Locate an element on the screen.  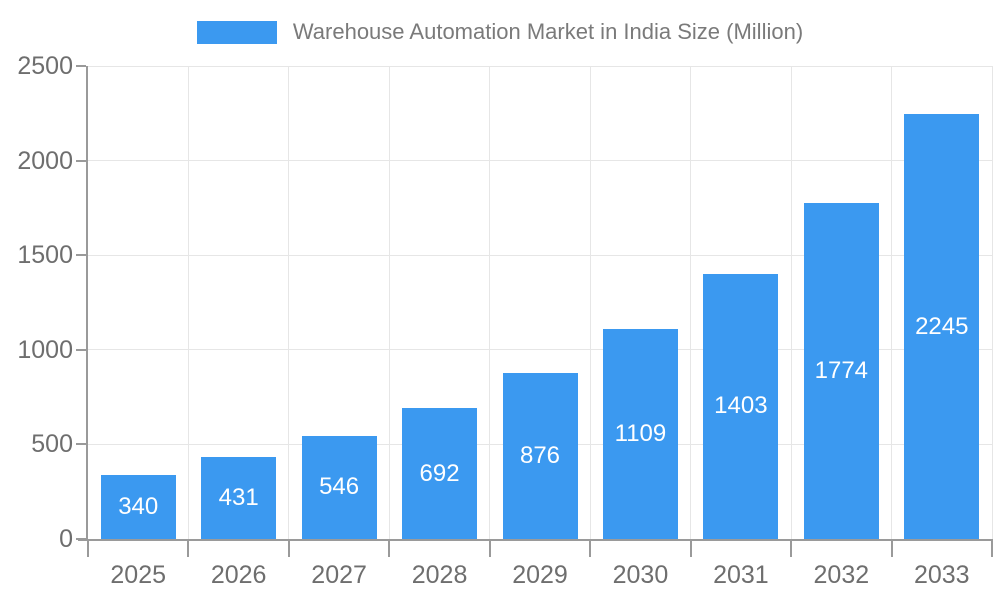
bar-value-label: 1403 is located at coordinates (741, 406).